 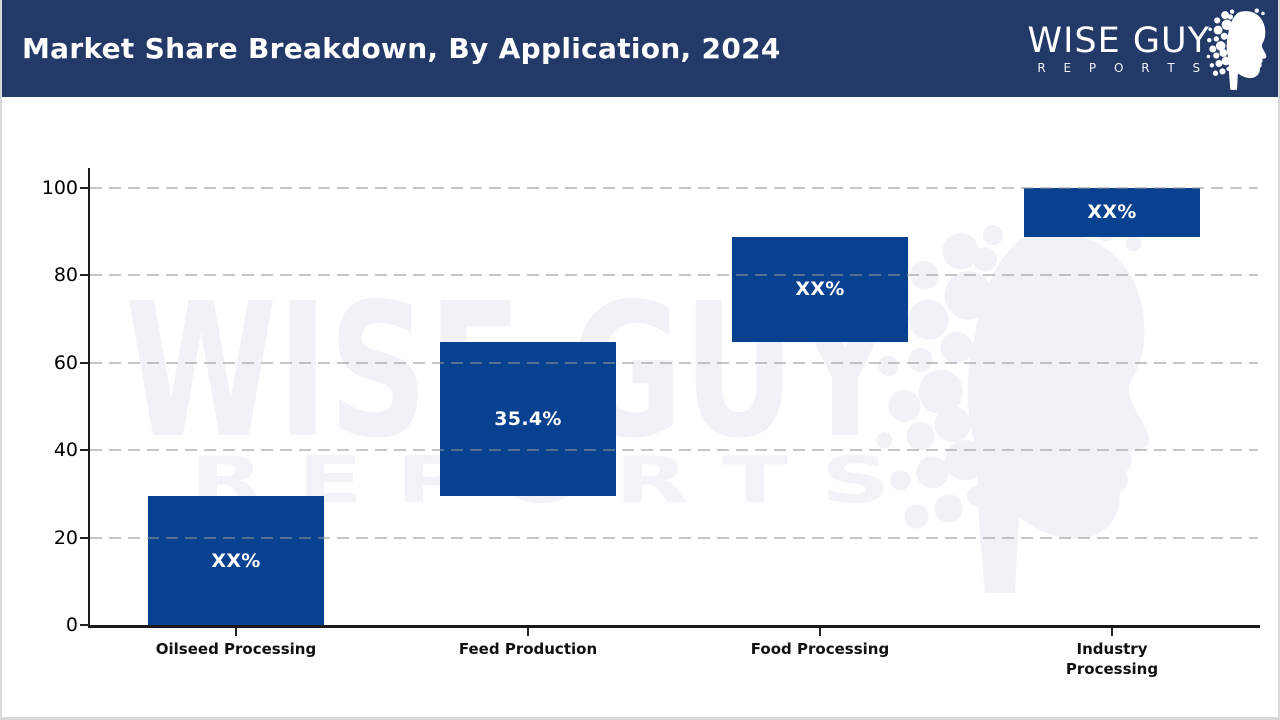 I want to click on bar-industry-processing: XX%, so click(x=1112, y=212).